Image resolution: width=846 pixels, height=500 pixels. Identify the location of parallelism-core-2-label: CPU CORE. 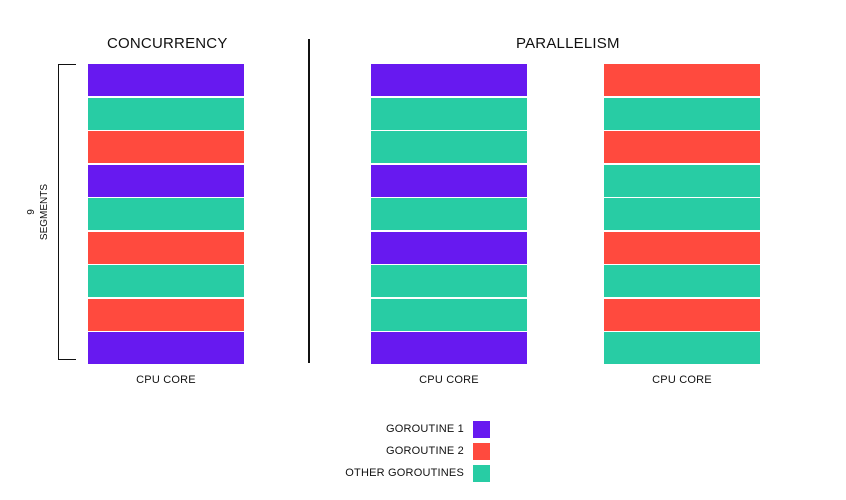
(682, 380).